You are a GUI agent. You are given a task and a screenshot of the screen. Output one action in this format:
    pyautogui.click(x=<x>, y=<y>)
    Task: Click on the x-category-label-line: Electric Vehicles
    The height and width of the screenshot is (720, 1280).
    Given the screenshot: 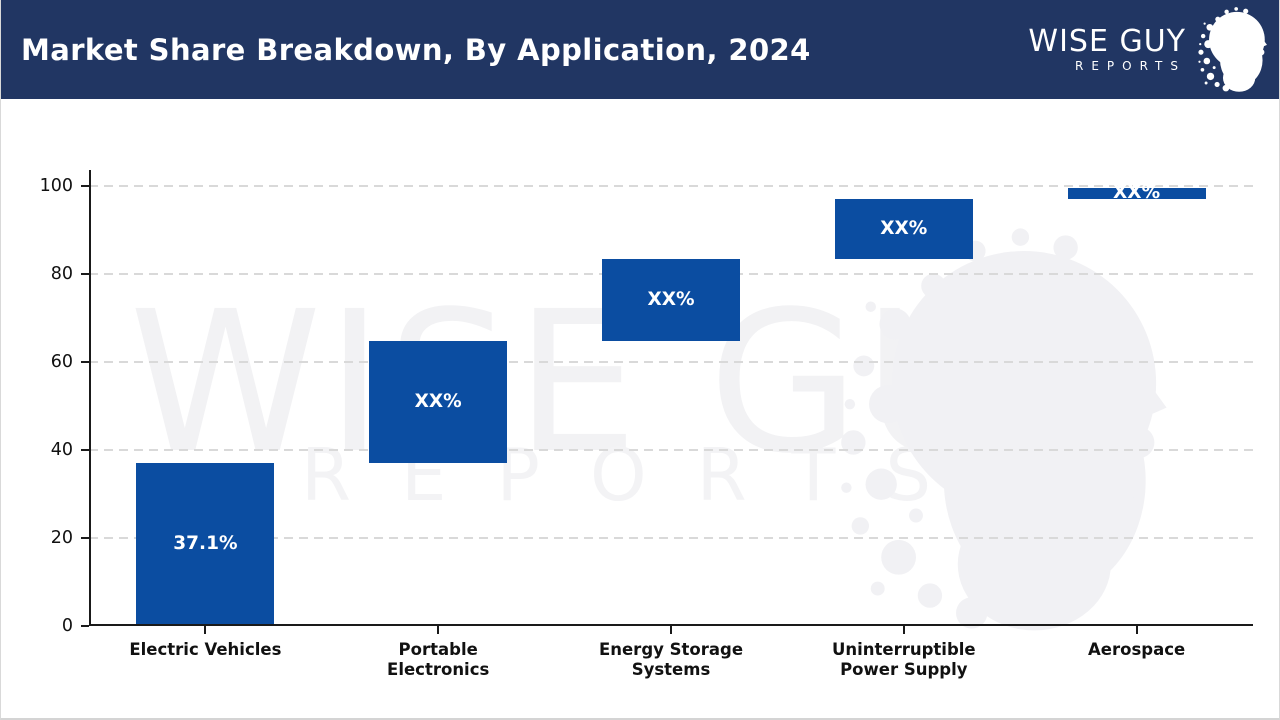 What is the action you would take?
    pyautogui.click(x=205, y=649)
    